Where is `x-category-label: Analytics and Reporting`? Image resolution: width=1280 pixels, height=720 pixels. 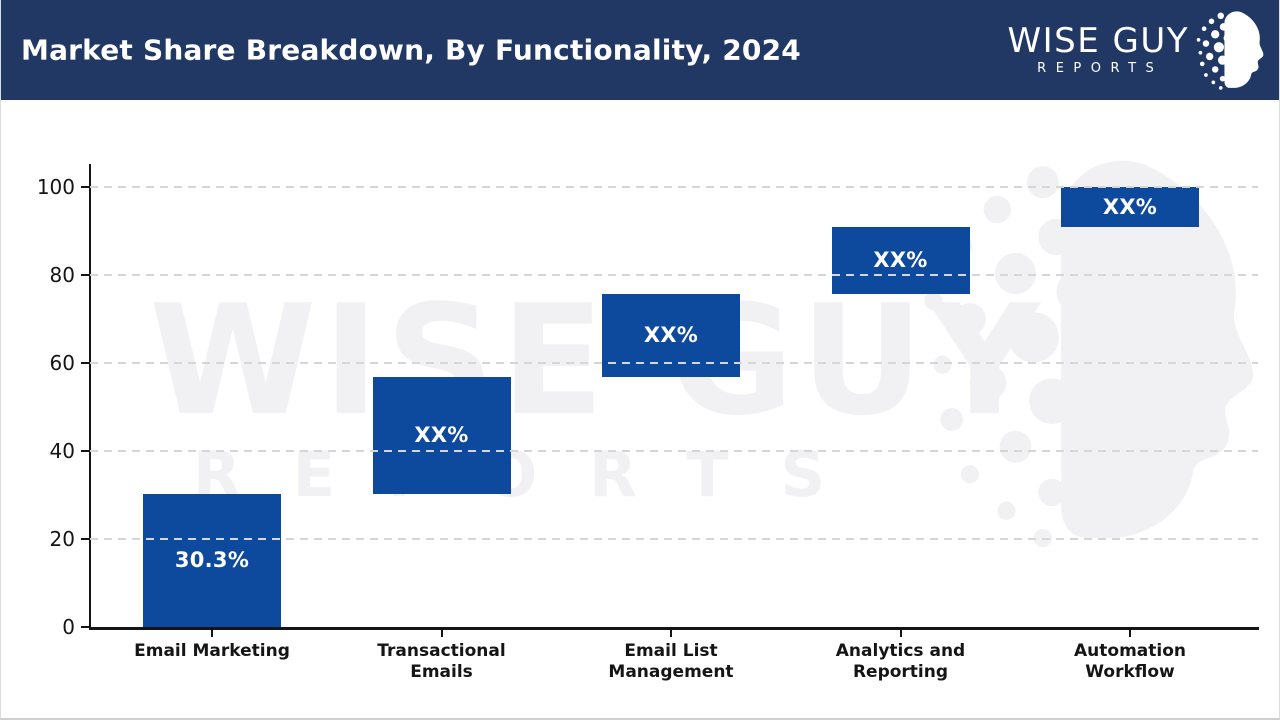 x-category-label: Analytics and Reporting is located at coordinates (900, 662).